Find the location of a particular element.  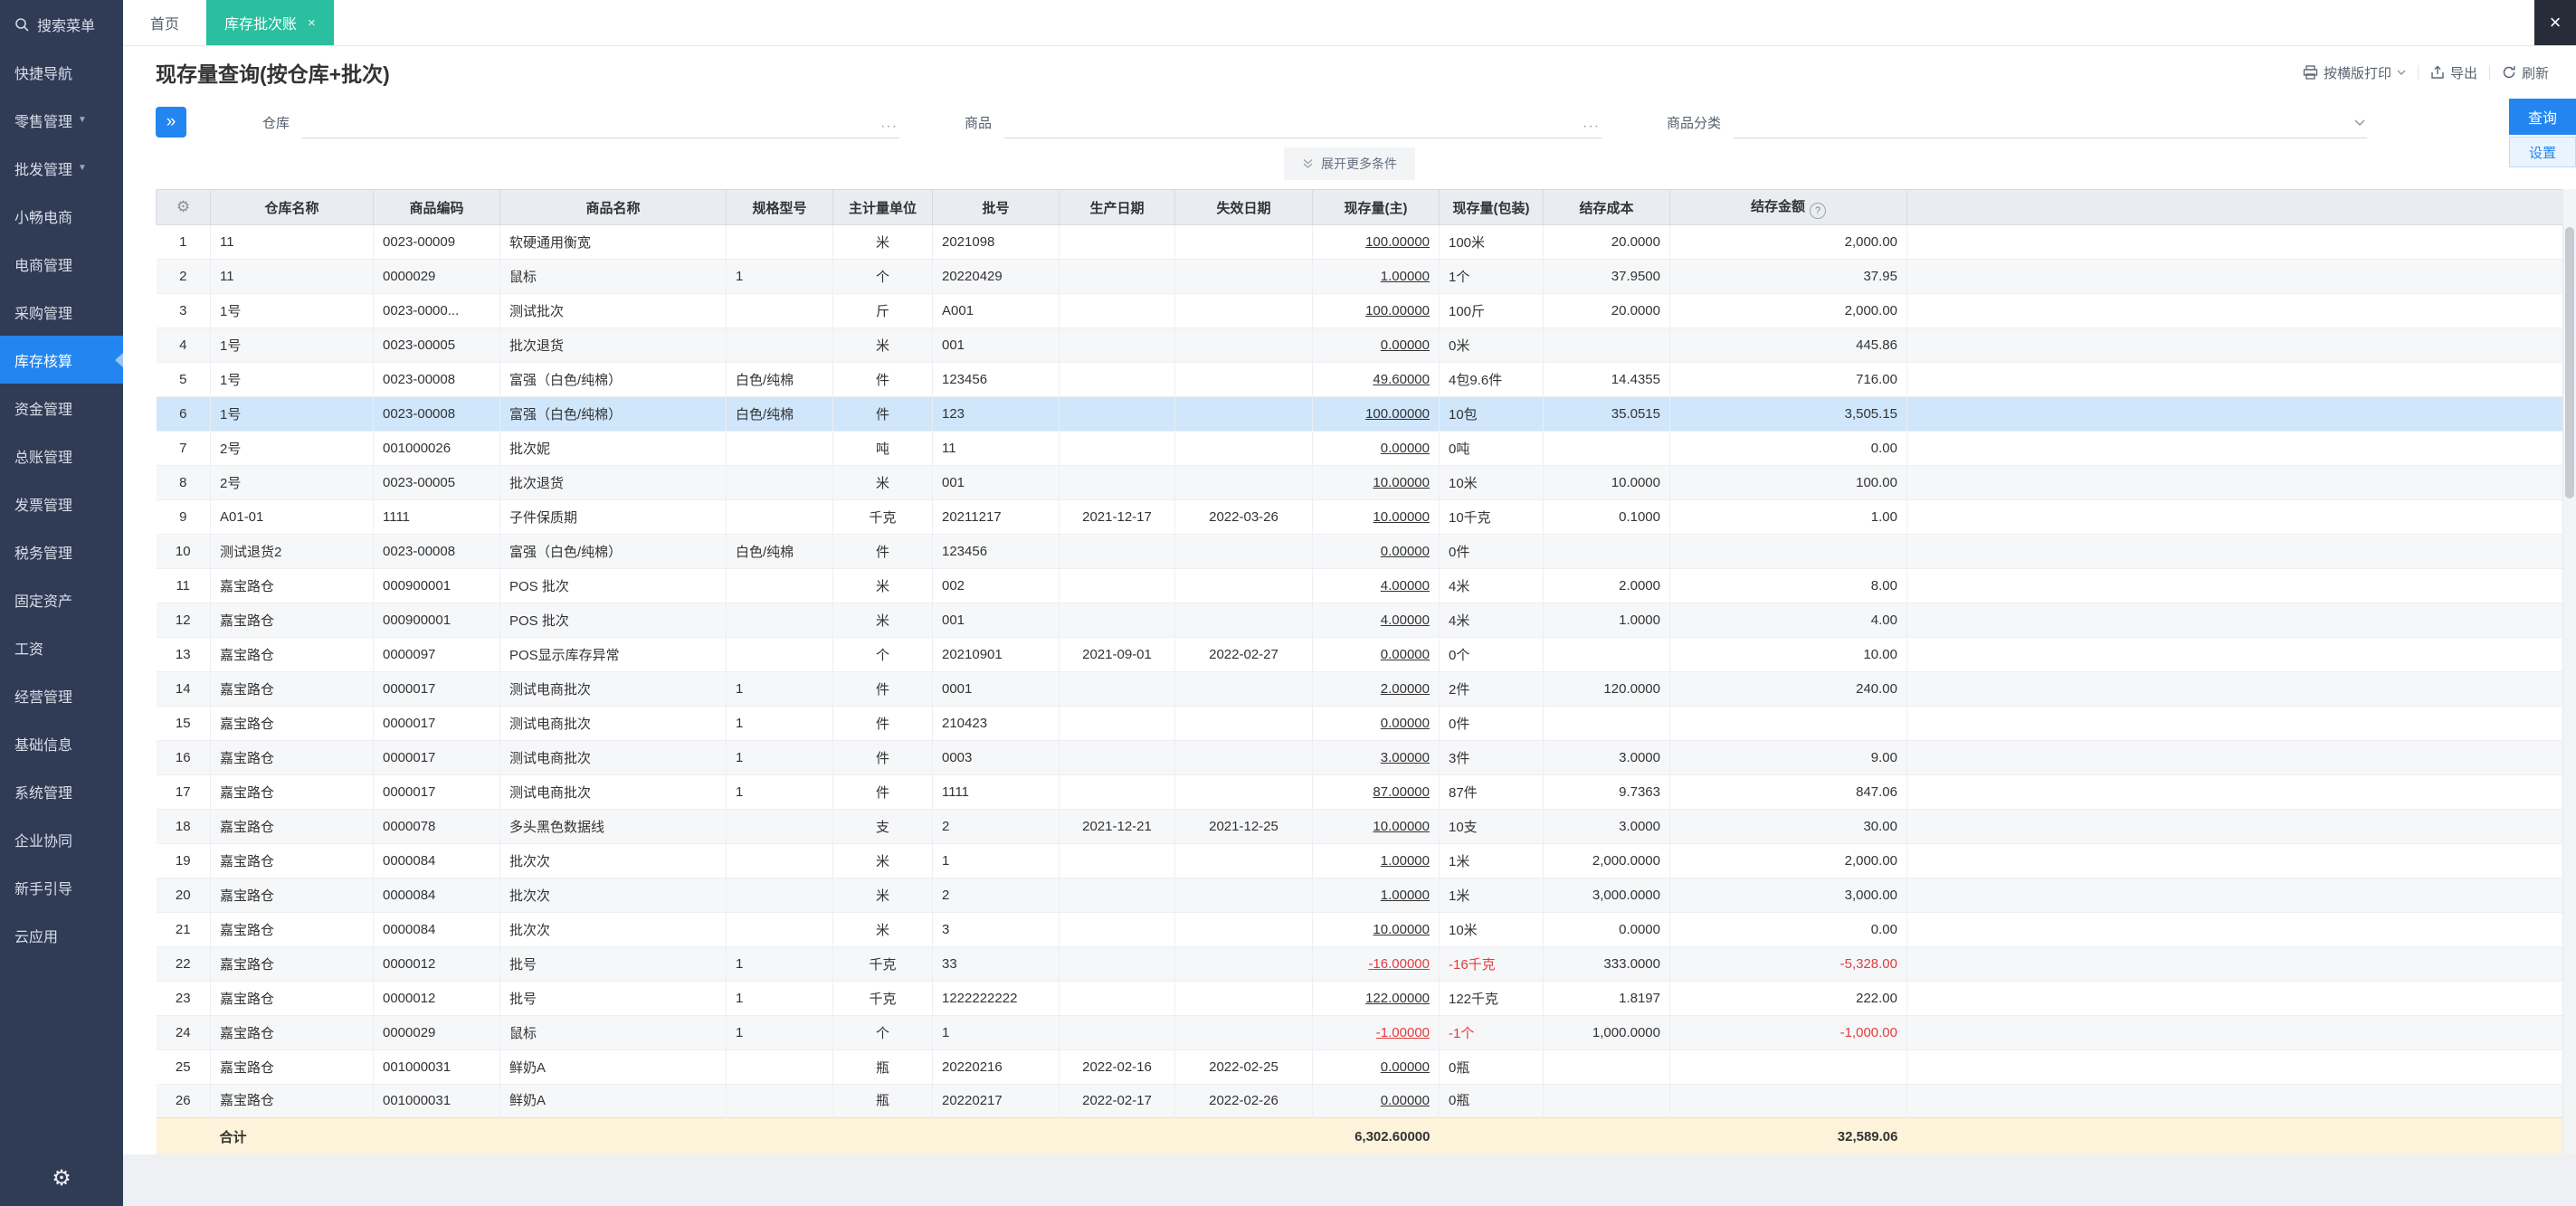

grid-settings-column: ⚙ is located at coordinates (183, 207).